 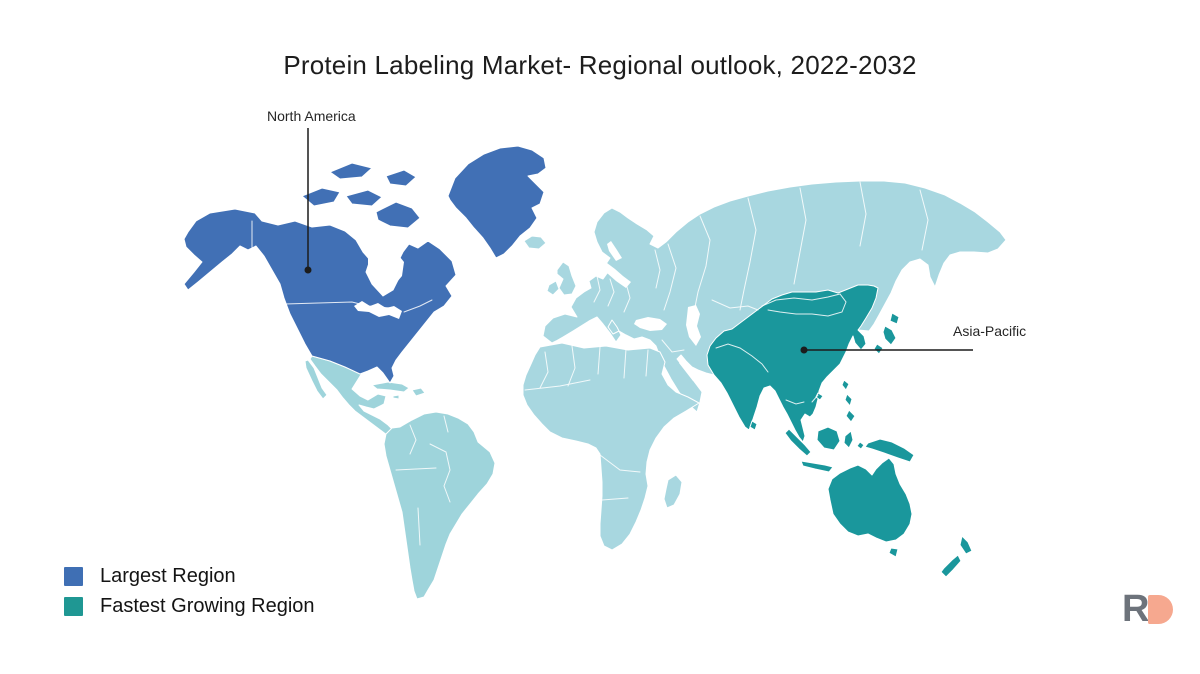 I want to click on asia-pacific-callout-dot, so click(x=804, y=350).